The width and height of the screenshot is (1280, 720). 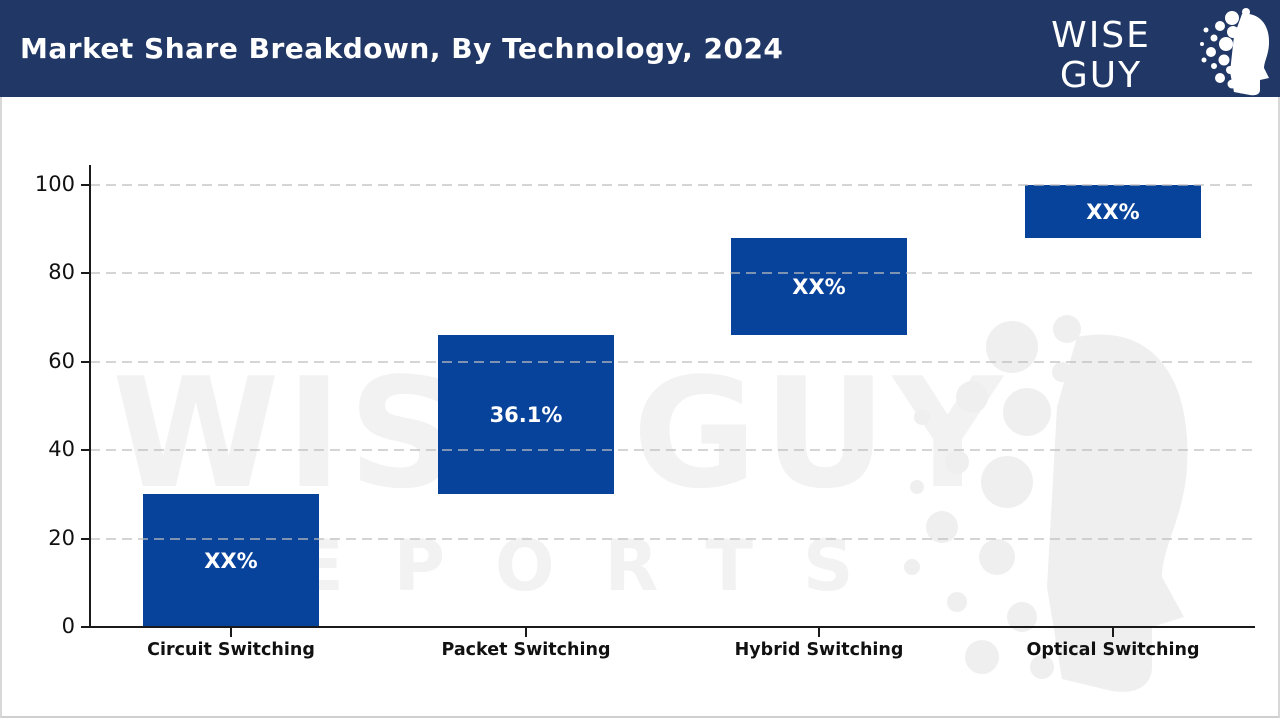 I want to click on logo: WISE GUY REPORTS, so click(x=1138, y=60).